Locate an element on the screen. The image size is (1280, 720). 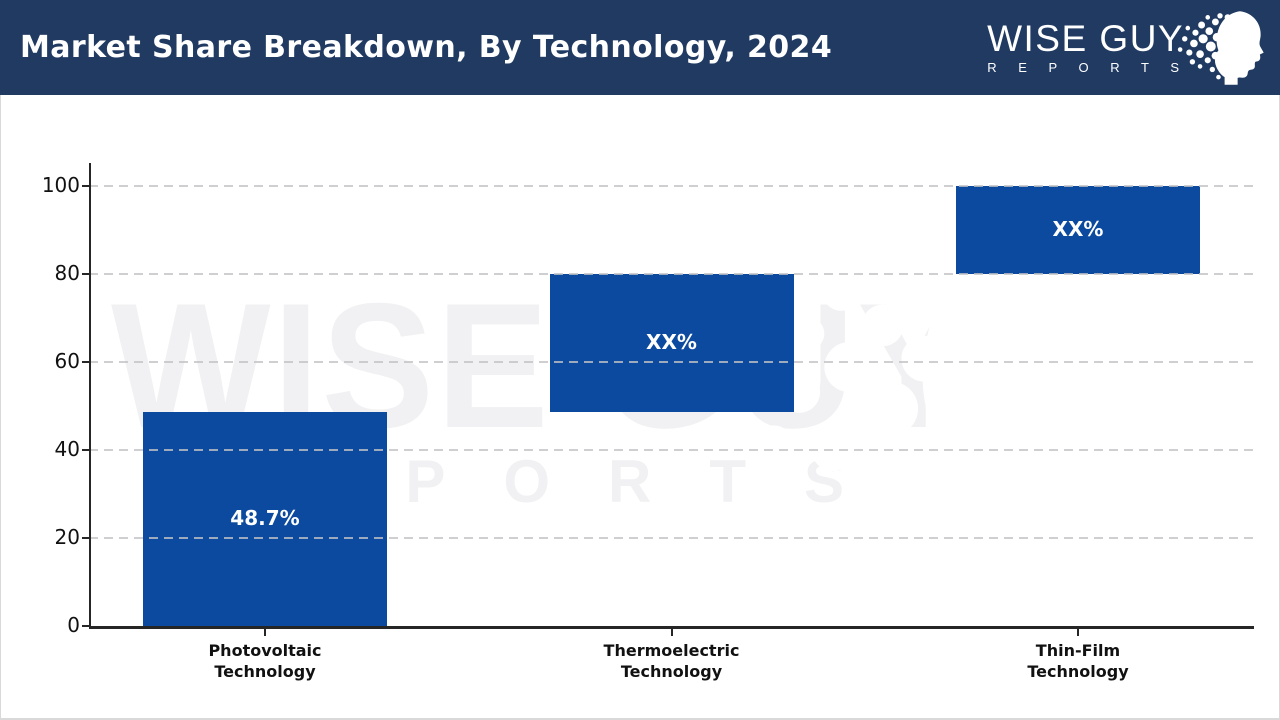
x-axis-line is located at coordinates (671, 627).